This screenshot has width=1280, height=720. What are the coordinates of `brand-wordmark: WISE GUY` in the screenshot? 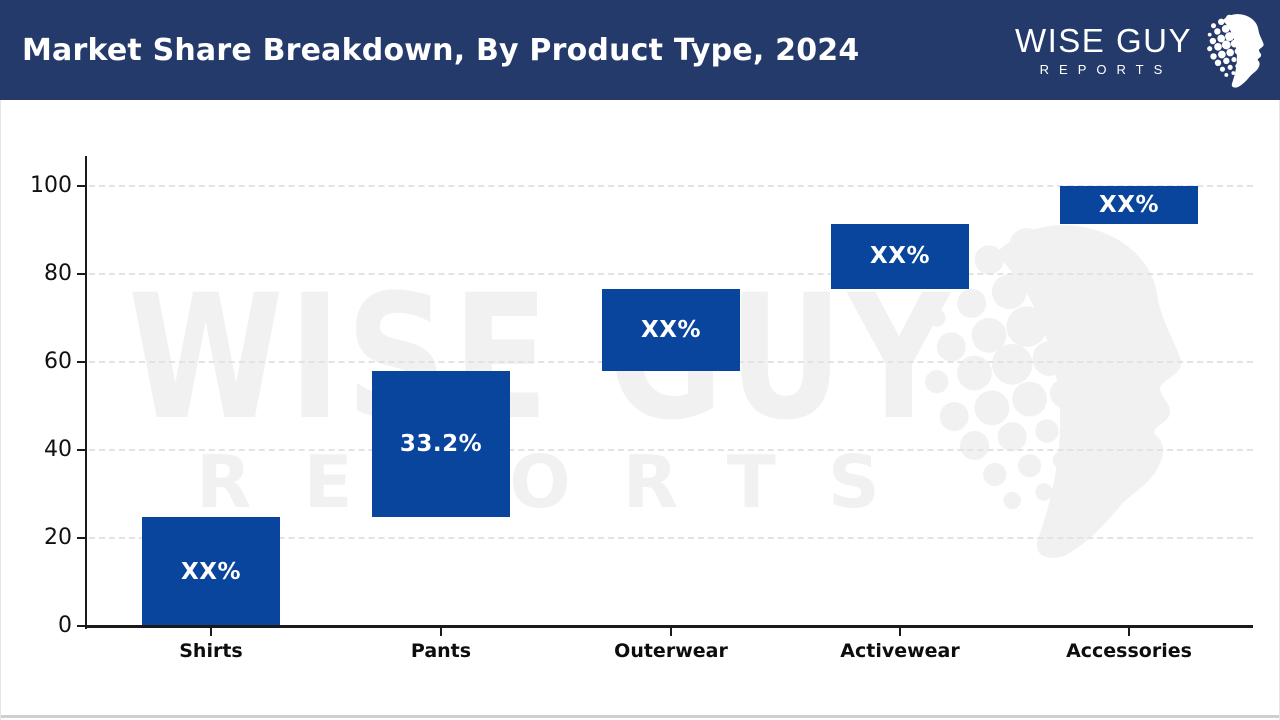 It's located at (1103, 40).